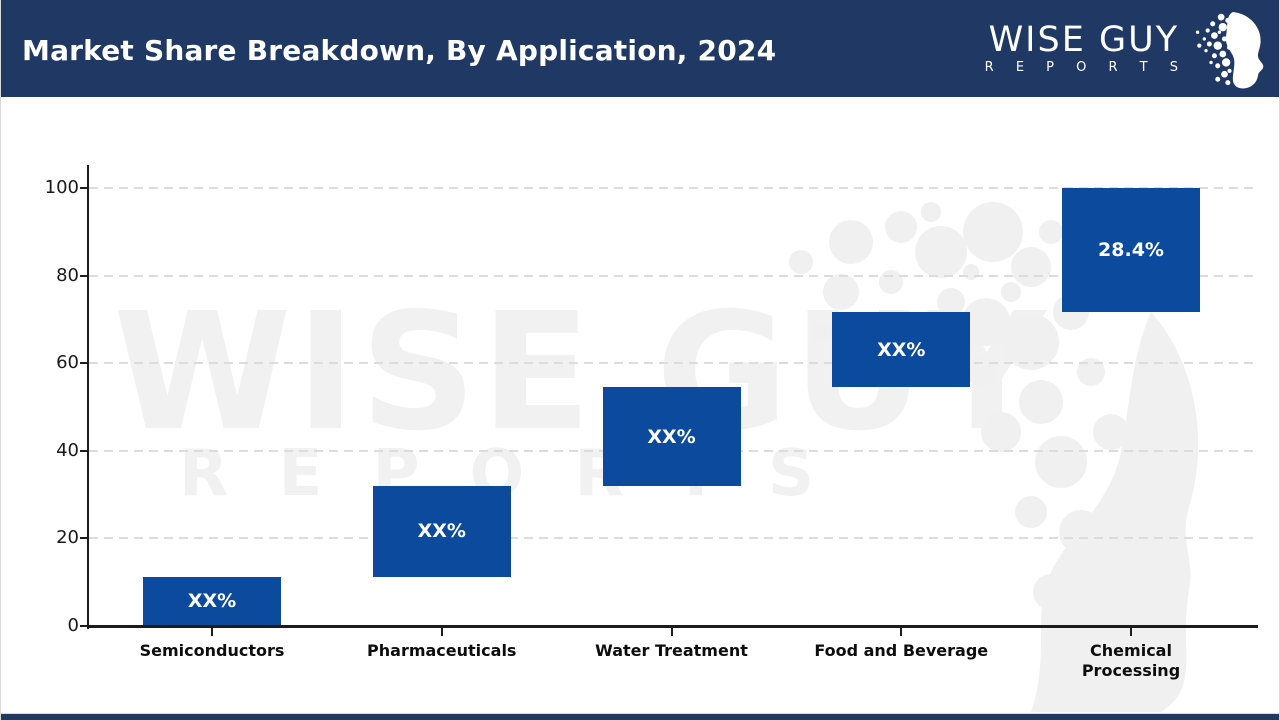 This screenshot has width=1280, height=720. What do you see at coordinates (901, 650) in the screenshot?
I see `x-category-label: Food and Beverage` at bounding box center [901, 650].